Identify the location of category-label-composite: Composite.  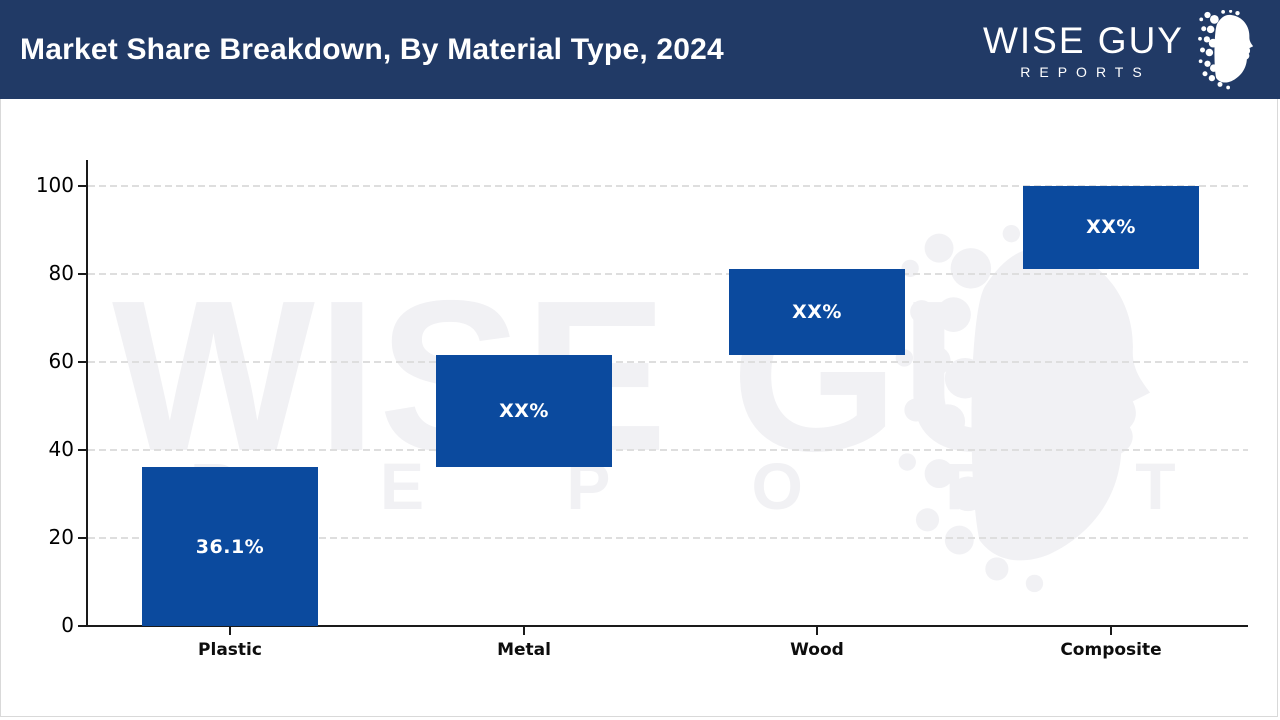
(1111, 650).